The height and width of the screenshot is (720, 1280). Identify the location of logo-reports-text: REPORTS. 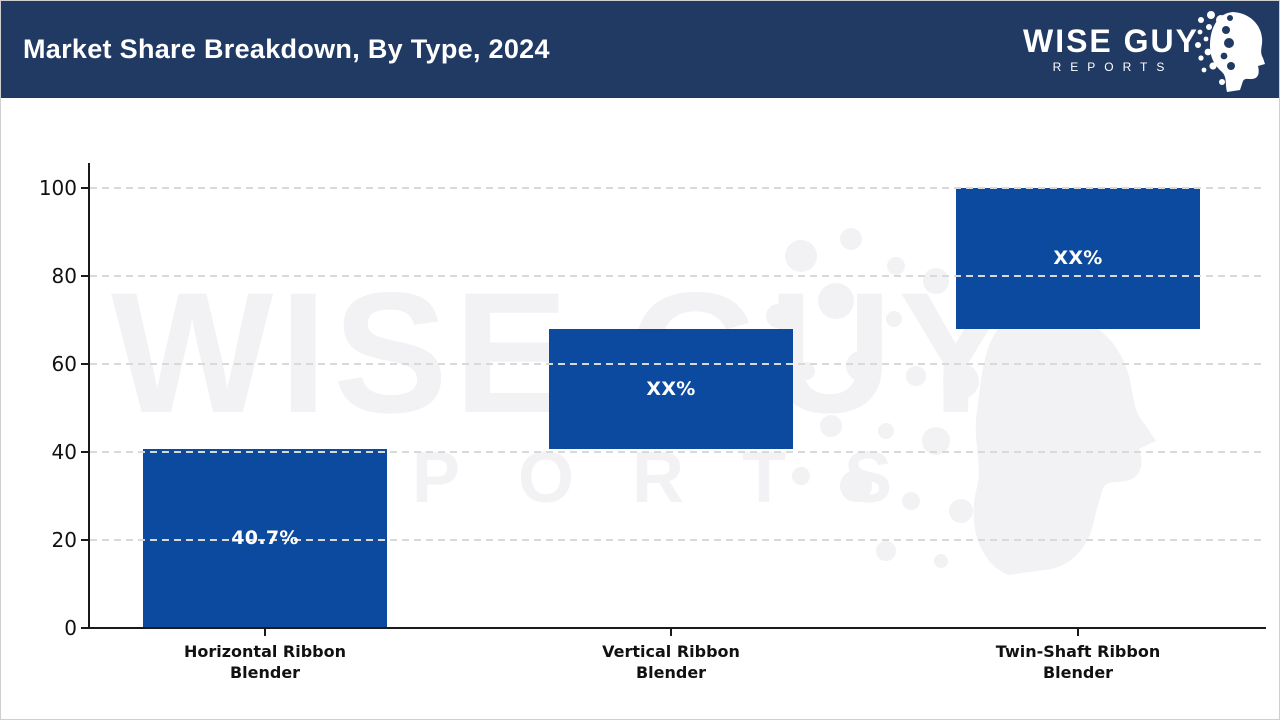
(1113, 67).